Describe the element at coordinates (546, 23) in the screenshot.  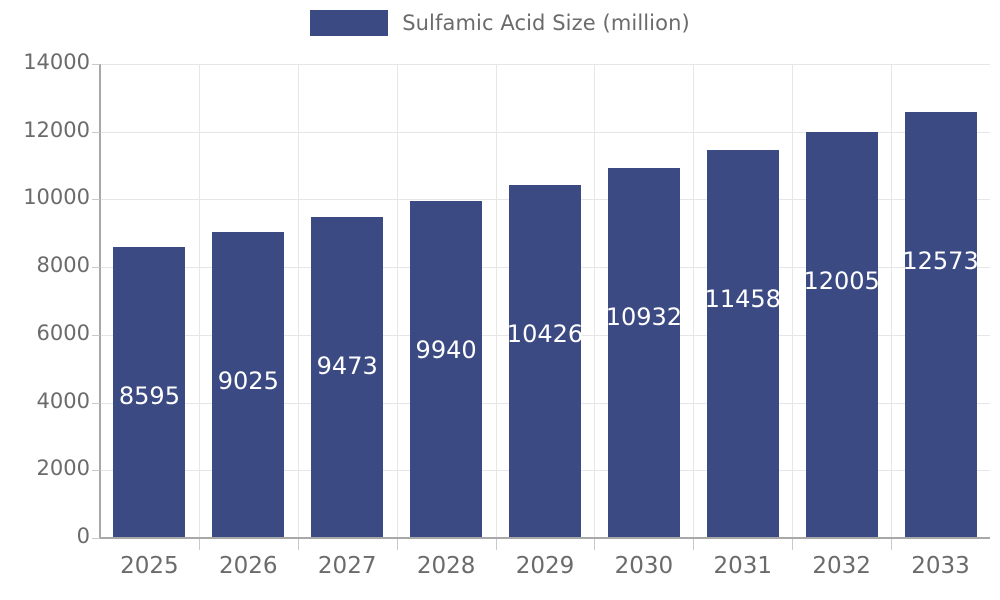
I see `legend-label: Sulfamic Acid Size (million)` at that location.